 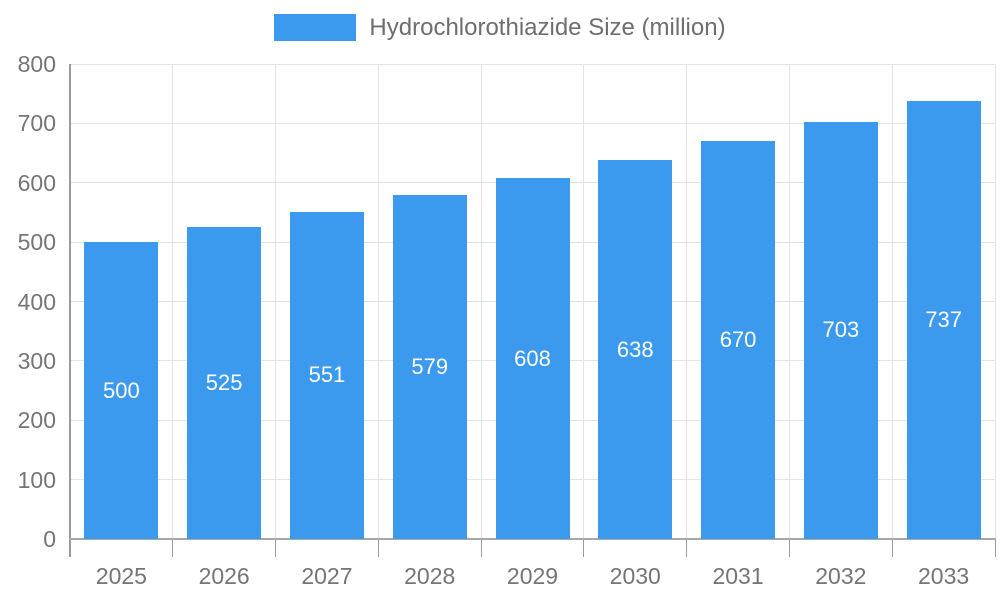 I want to click on bar-2031: 670, so click(x=738, y=340).